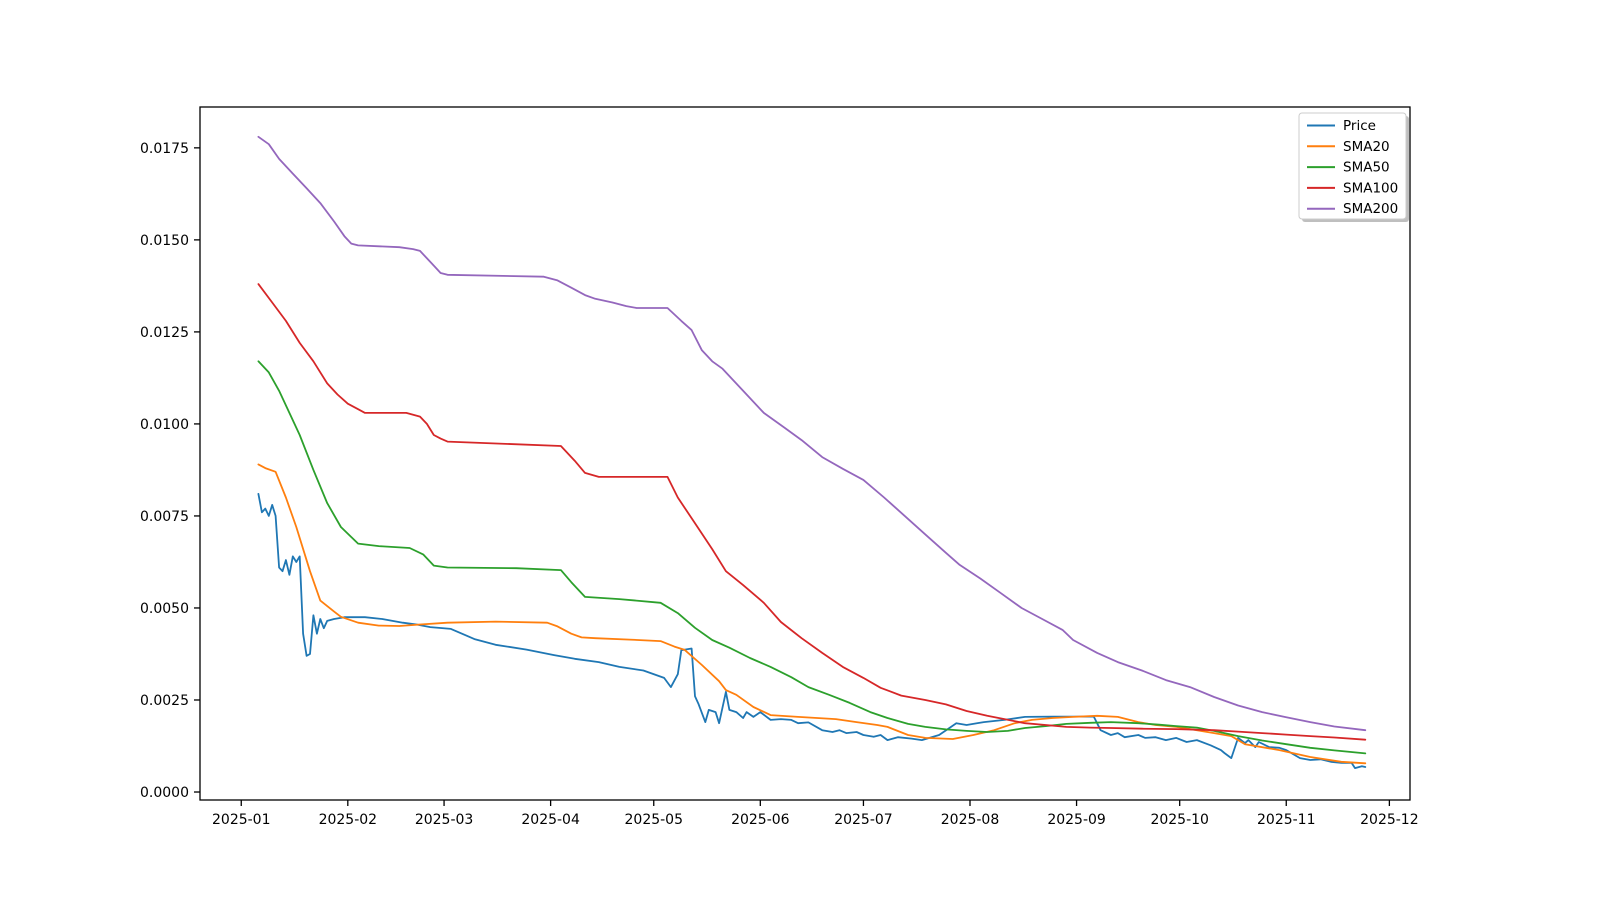  Describe the element at coordinates (1370, 188) in the screenshot. I see `legend-label-sma100: SMA100` at that location.